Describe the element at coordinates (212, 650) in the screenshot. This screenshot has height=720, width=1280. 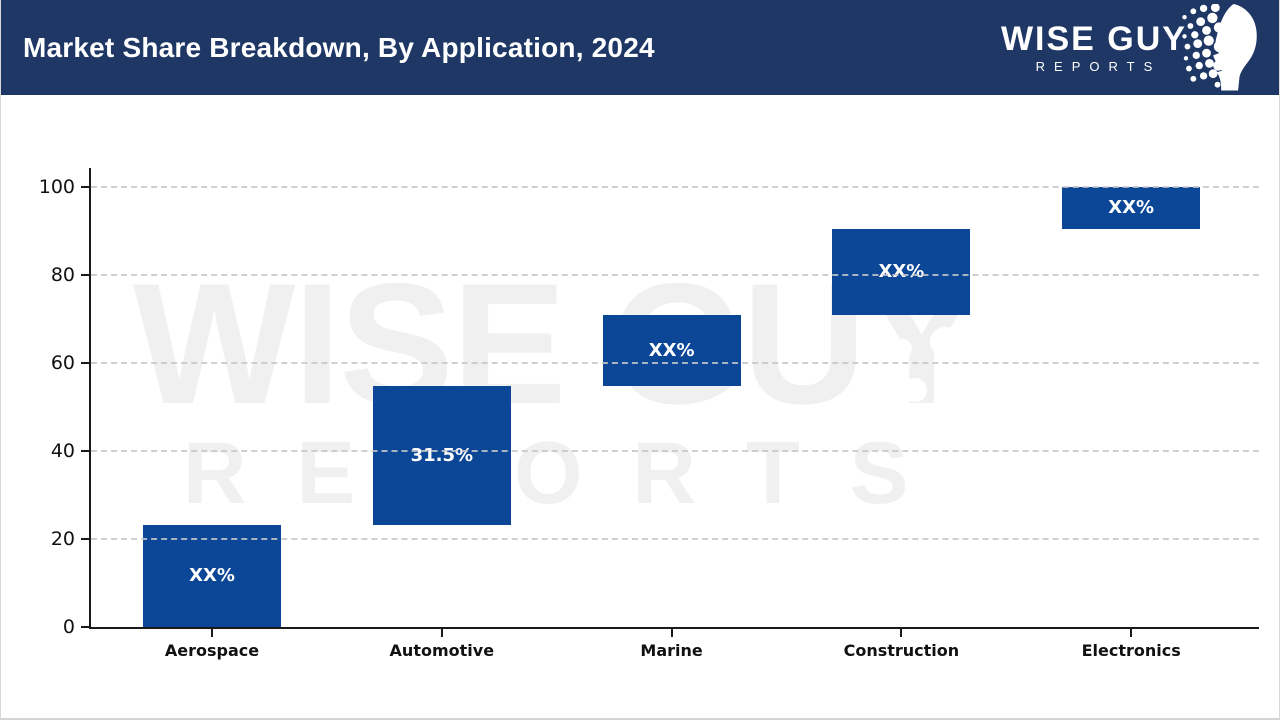
I see `x-tick-label: Aerospace` at that location.